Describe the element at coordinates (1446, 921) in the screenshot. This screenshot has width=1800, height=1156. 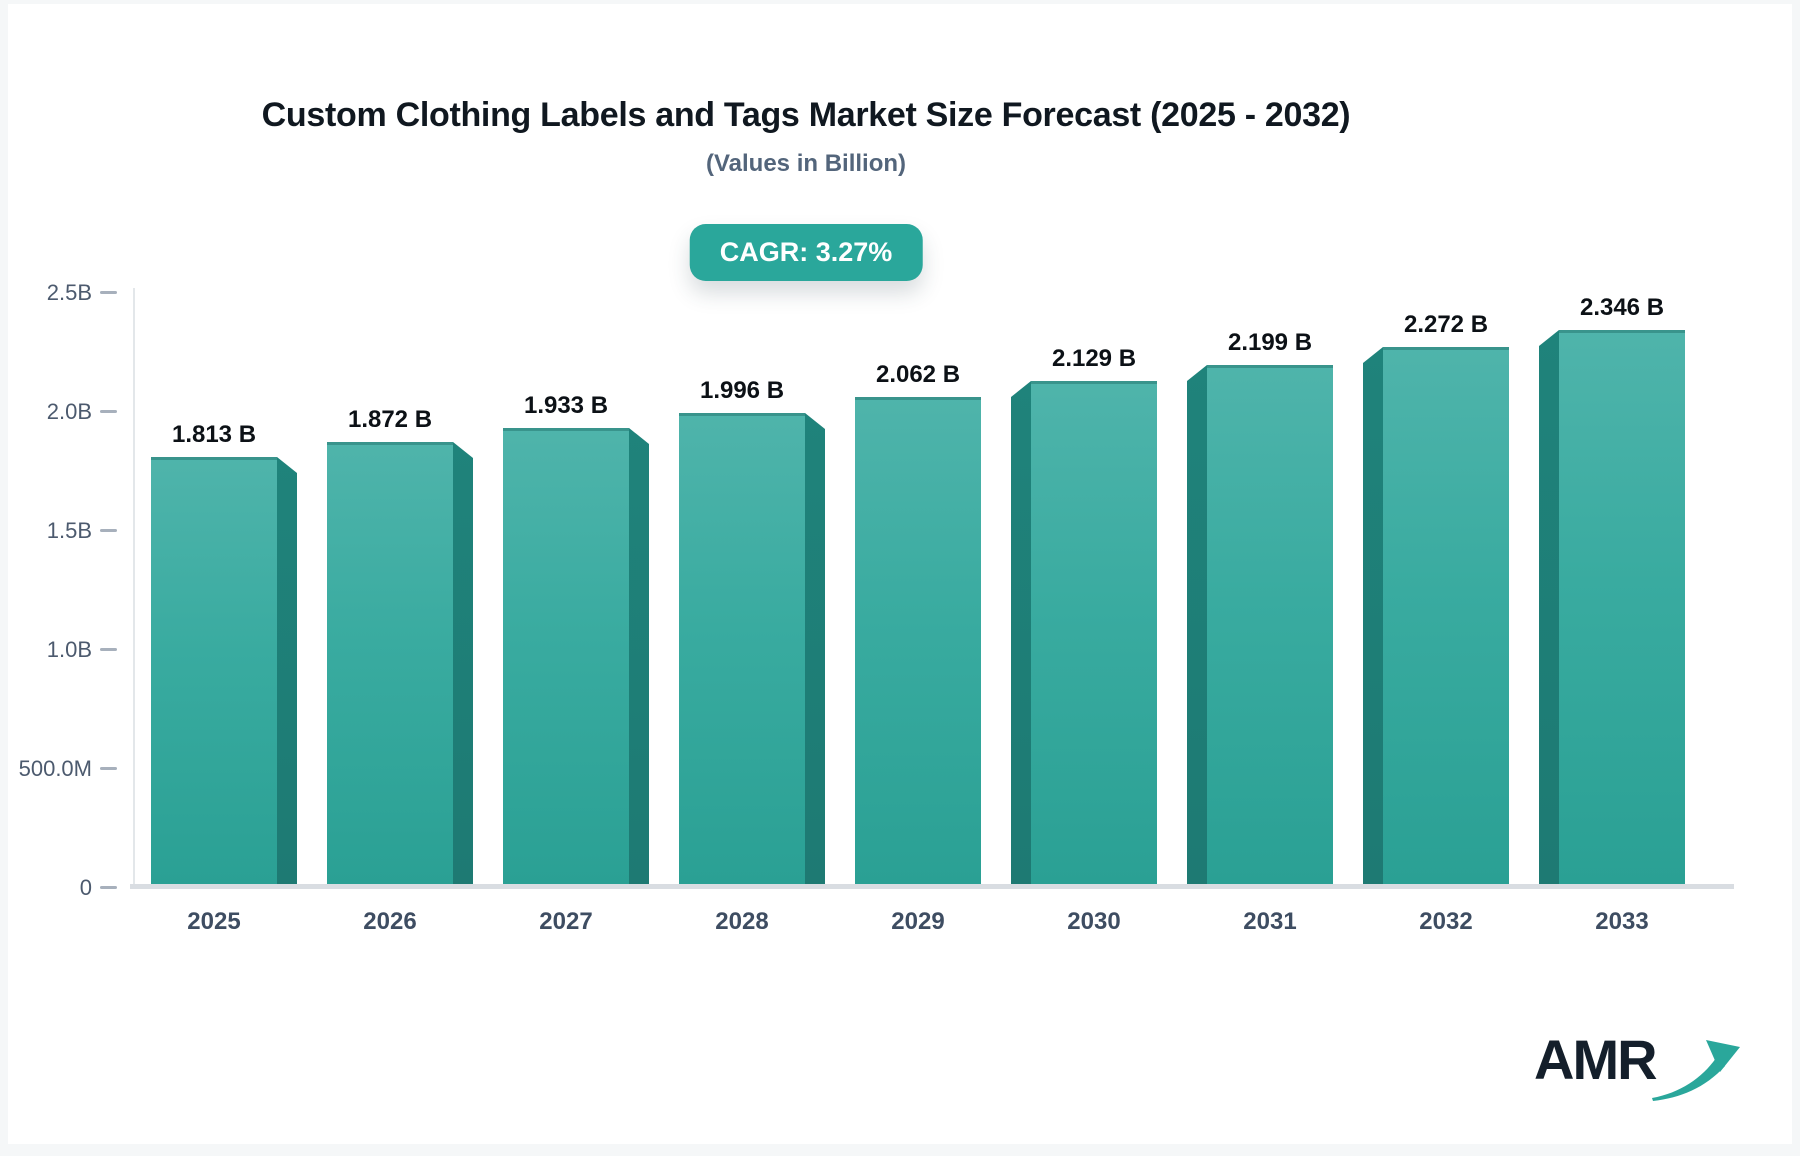
I see `x-tick-label: 2032` at that location.